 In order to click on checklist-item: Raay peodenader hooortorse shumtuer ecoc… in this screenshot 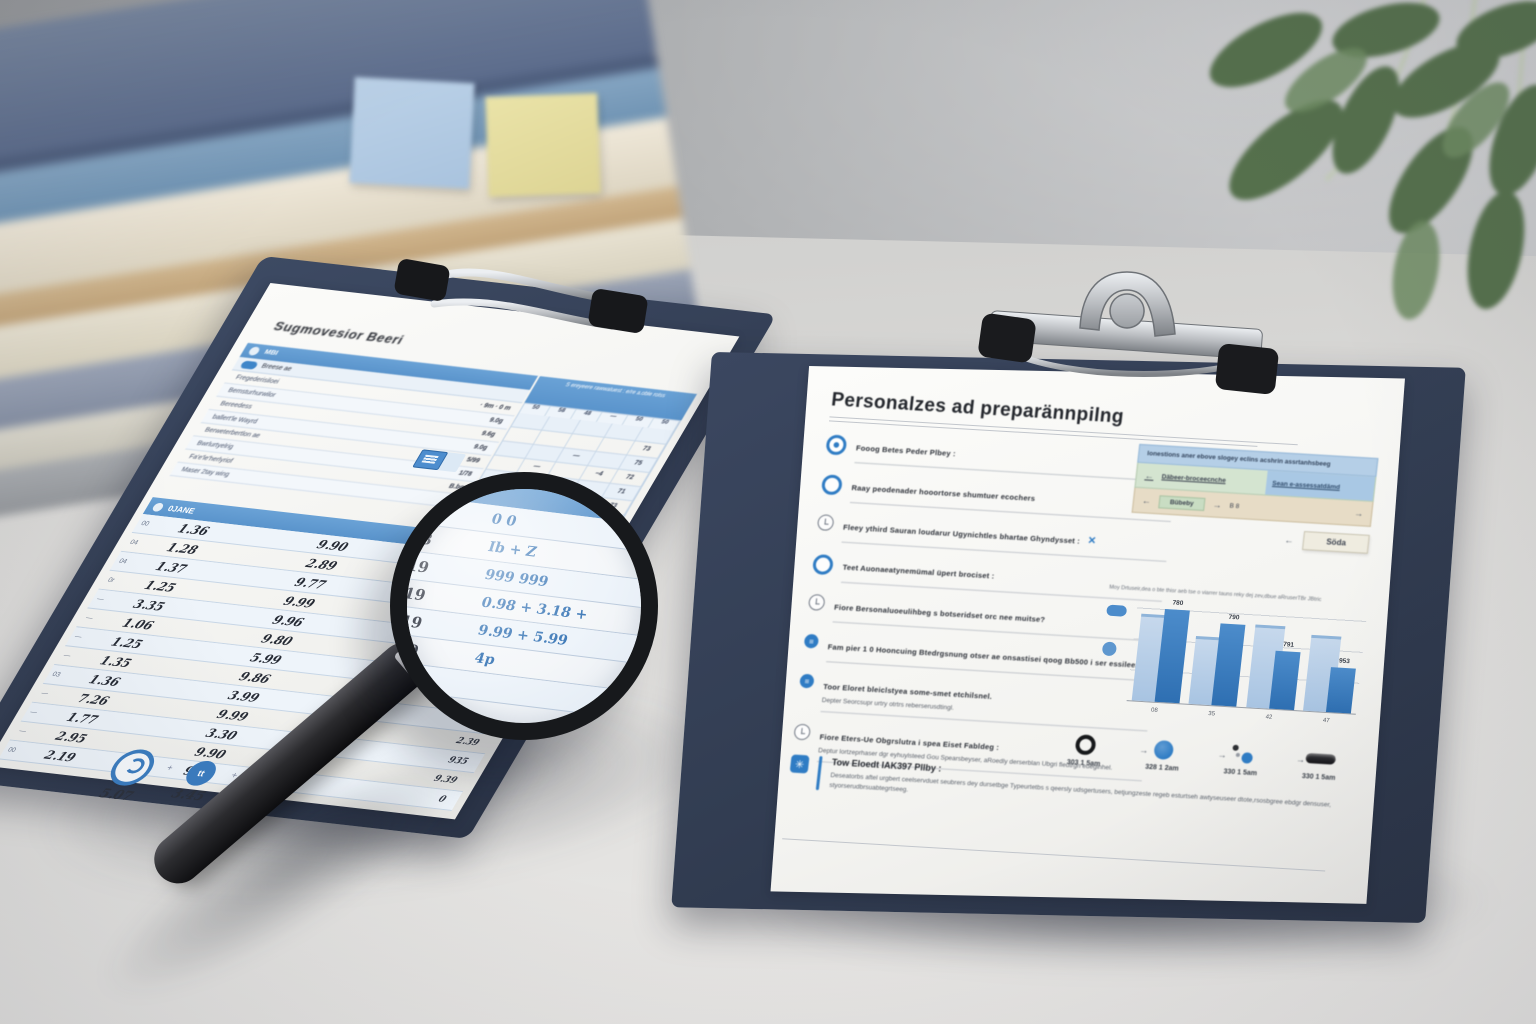, I will do `click(997, 498)`.